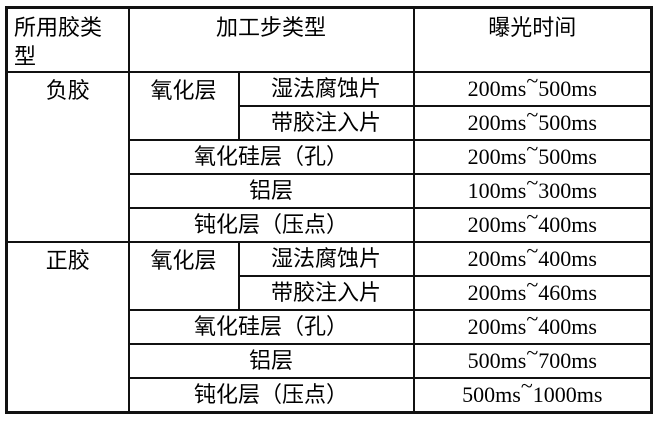 The image size is (656, 440). I want to click on time-to: 1000ms, so click(567, 394).